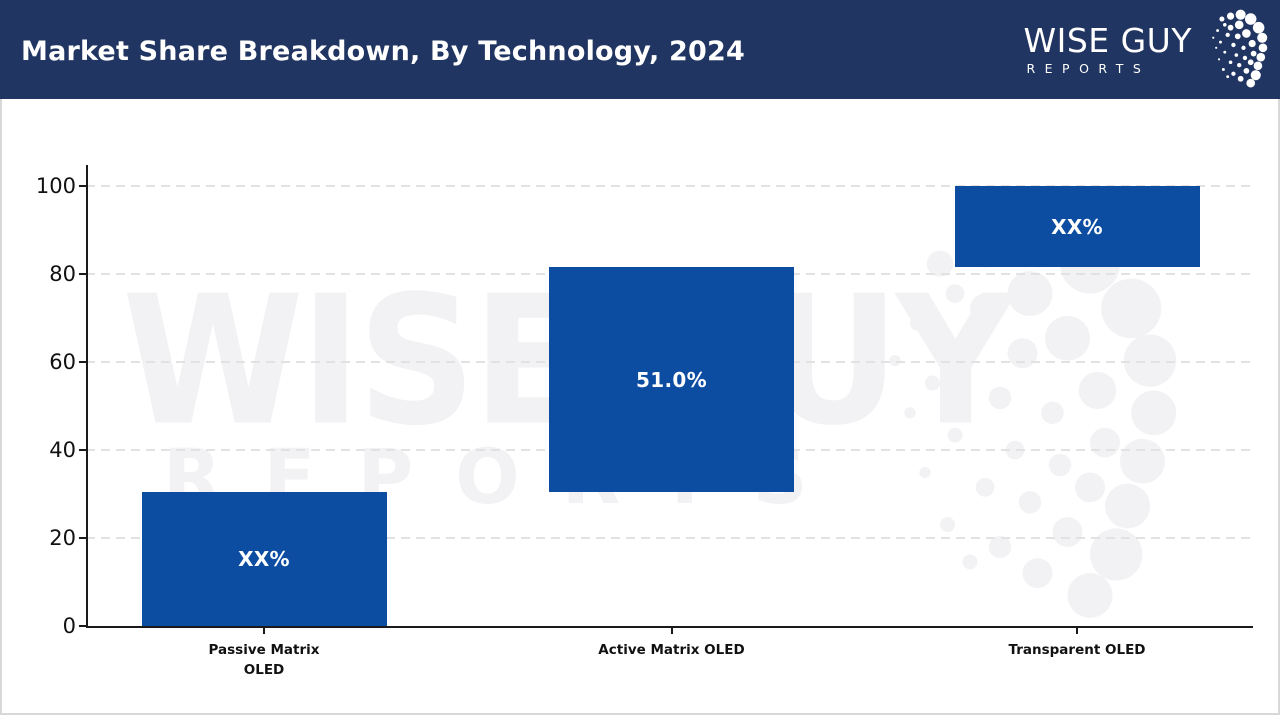  Describe the element at coordinates (264, 660) in the screenshot. I see `x-category-label: Passive Matrix OLED` at that location.